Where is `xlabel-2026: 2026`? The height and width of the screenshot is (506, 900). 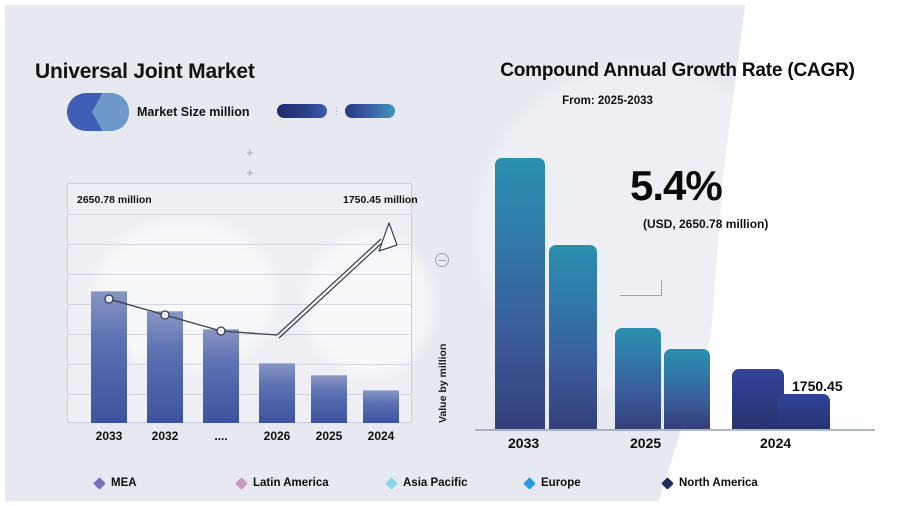
xlabel-2026: 2026 is located at coordinates (277, 436).